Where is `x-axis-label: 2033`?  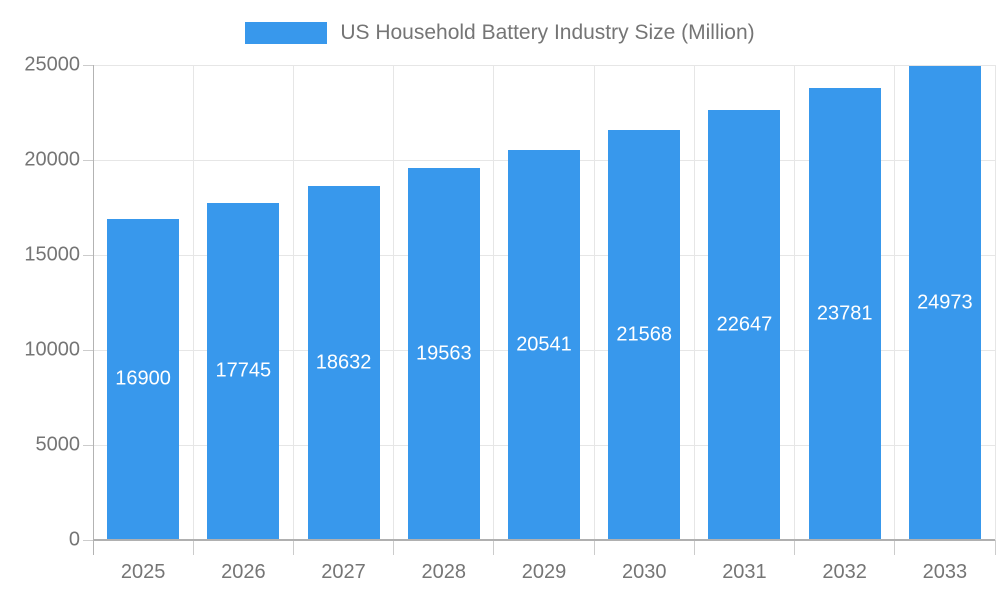
x-axis-label: 2033 is located at coordinates (945, 572).